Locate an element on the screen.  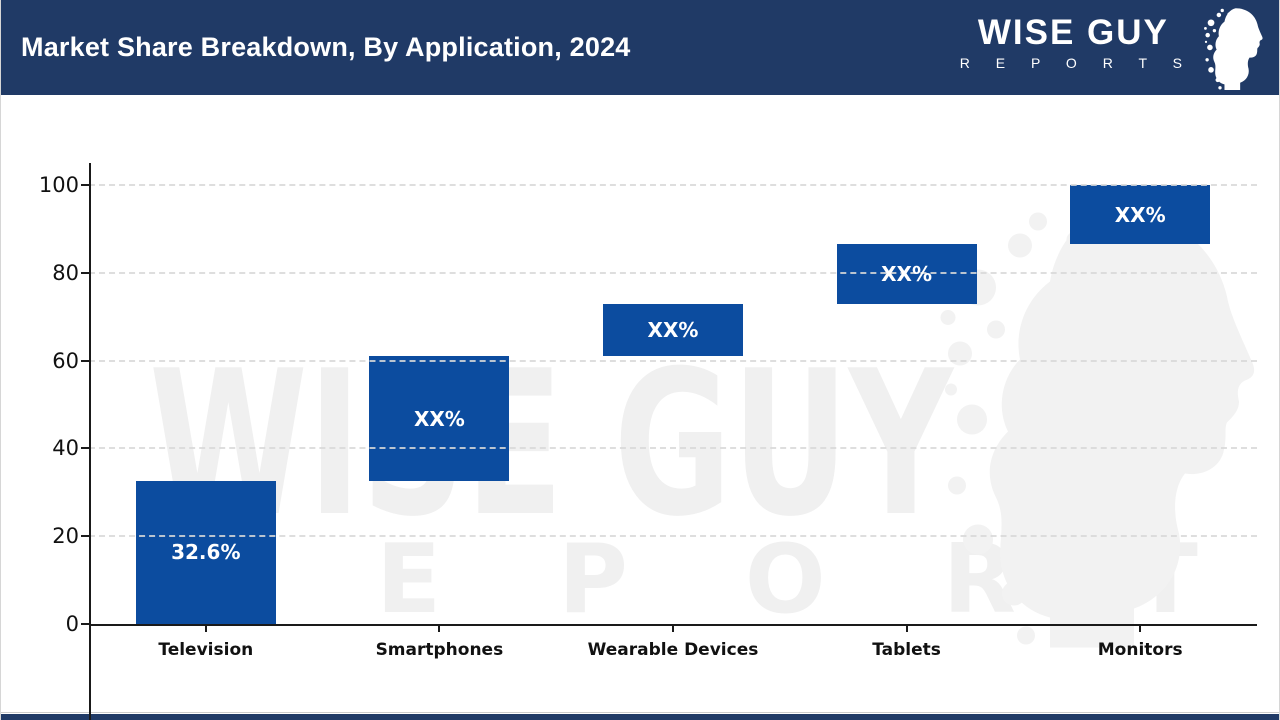
bar-smartphones is located at coordinates (439, 418).